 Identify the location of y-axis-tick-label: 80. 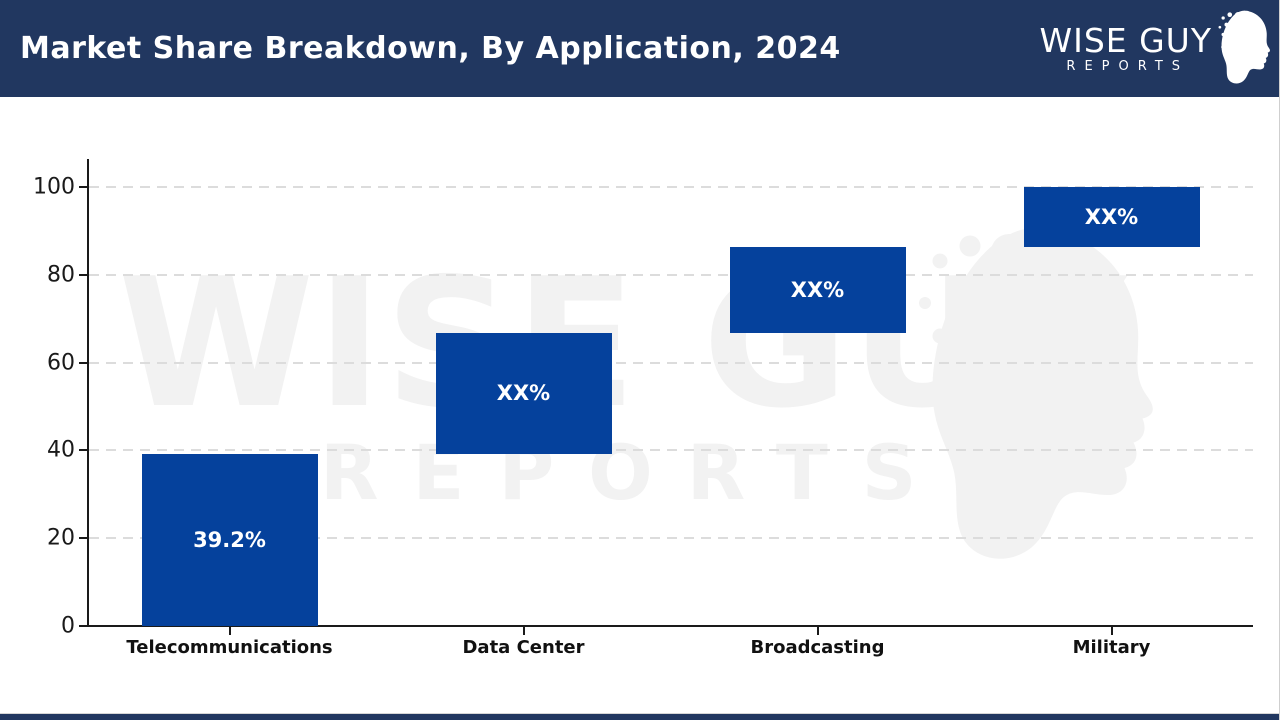
(61, 275).